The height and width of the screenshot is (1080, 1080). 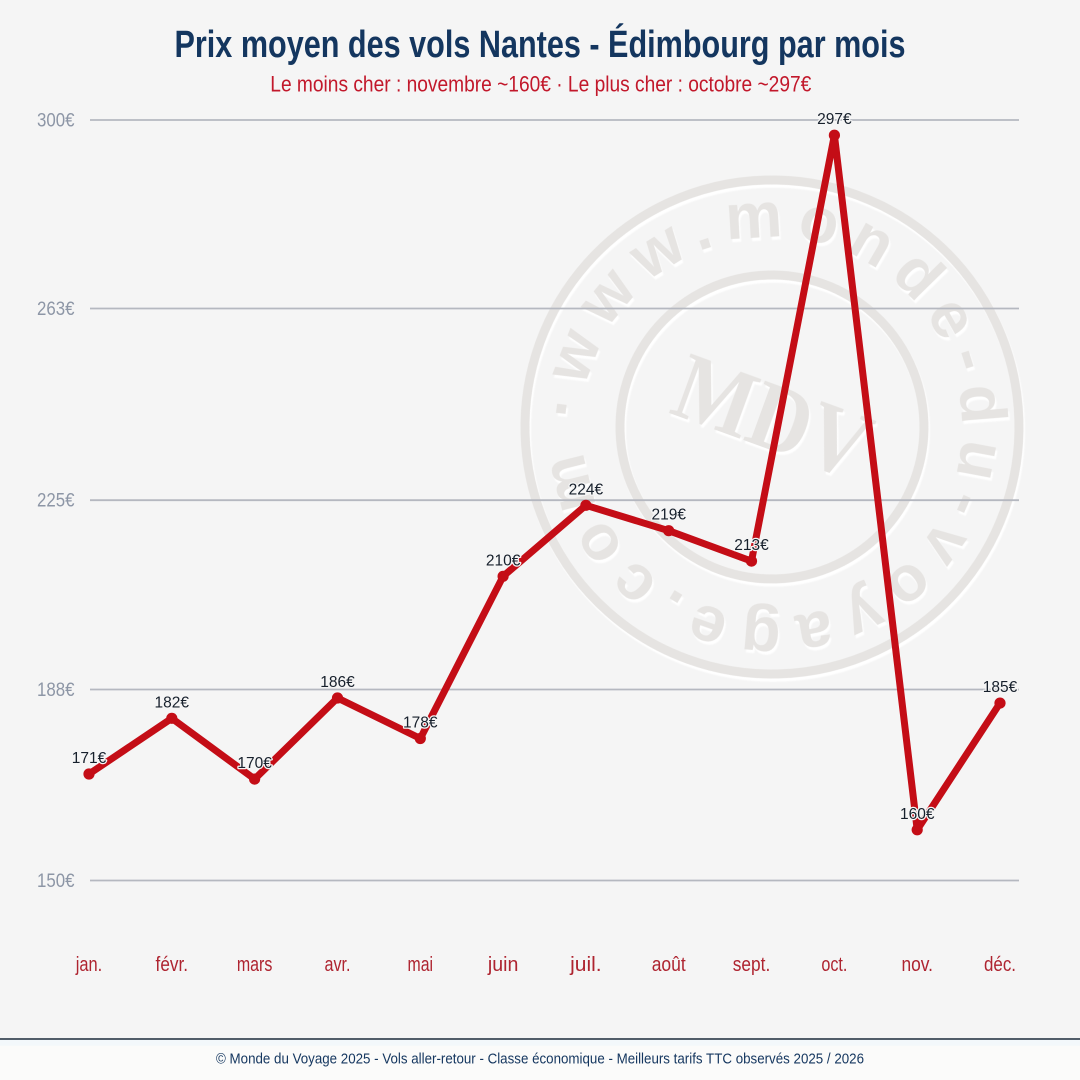 What do you see at coordinates (834, 119) in the screenshot?
I see `svg-text: 297€` at bounding box center [834, 119].